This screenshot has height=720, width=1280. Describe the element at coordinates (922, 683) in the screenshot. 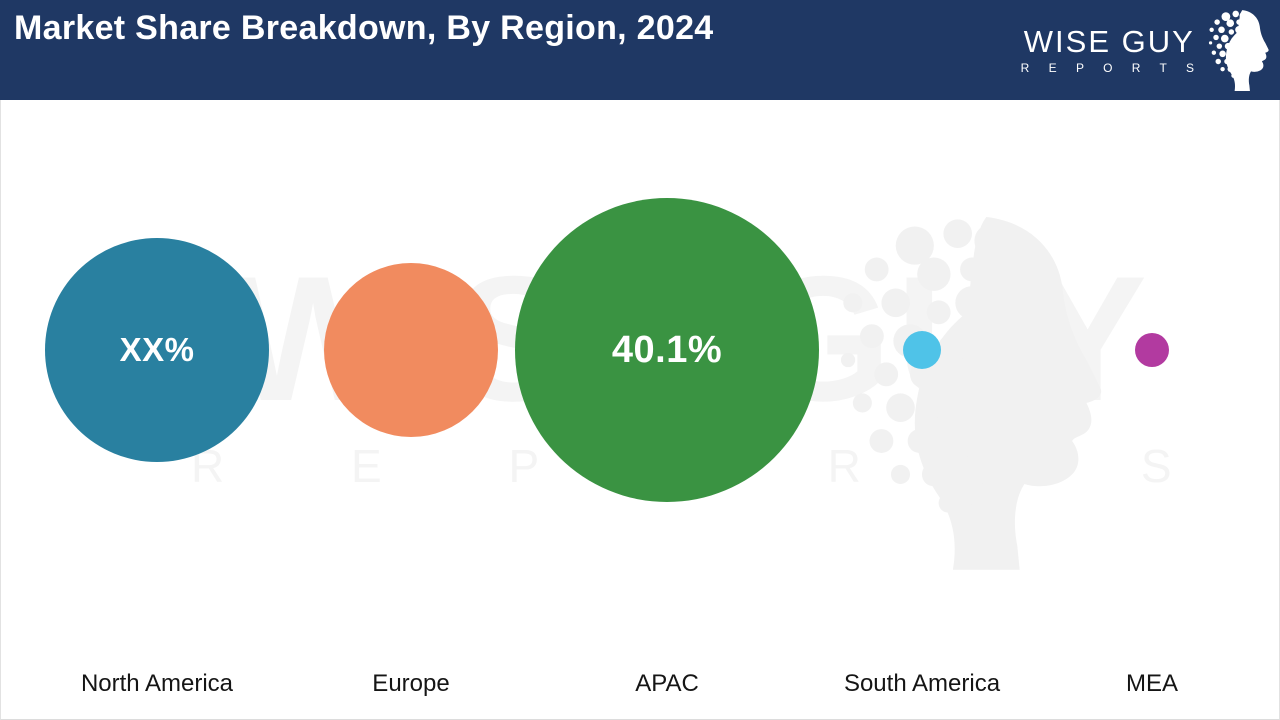

I see `category-label-south-america: South America` at that location.